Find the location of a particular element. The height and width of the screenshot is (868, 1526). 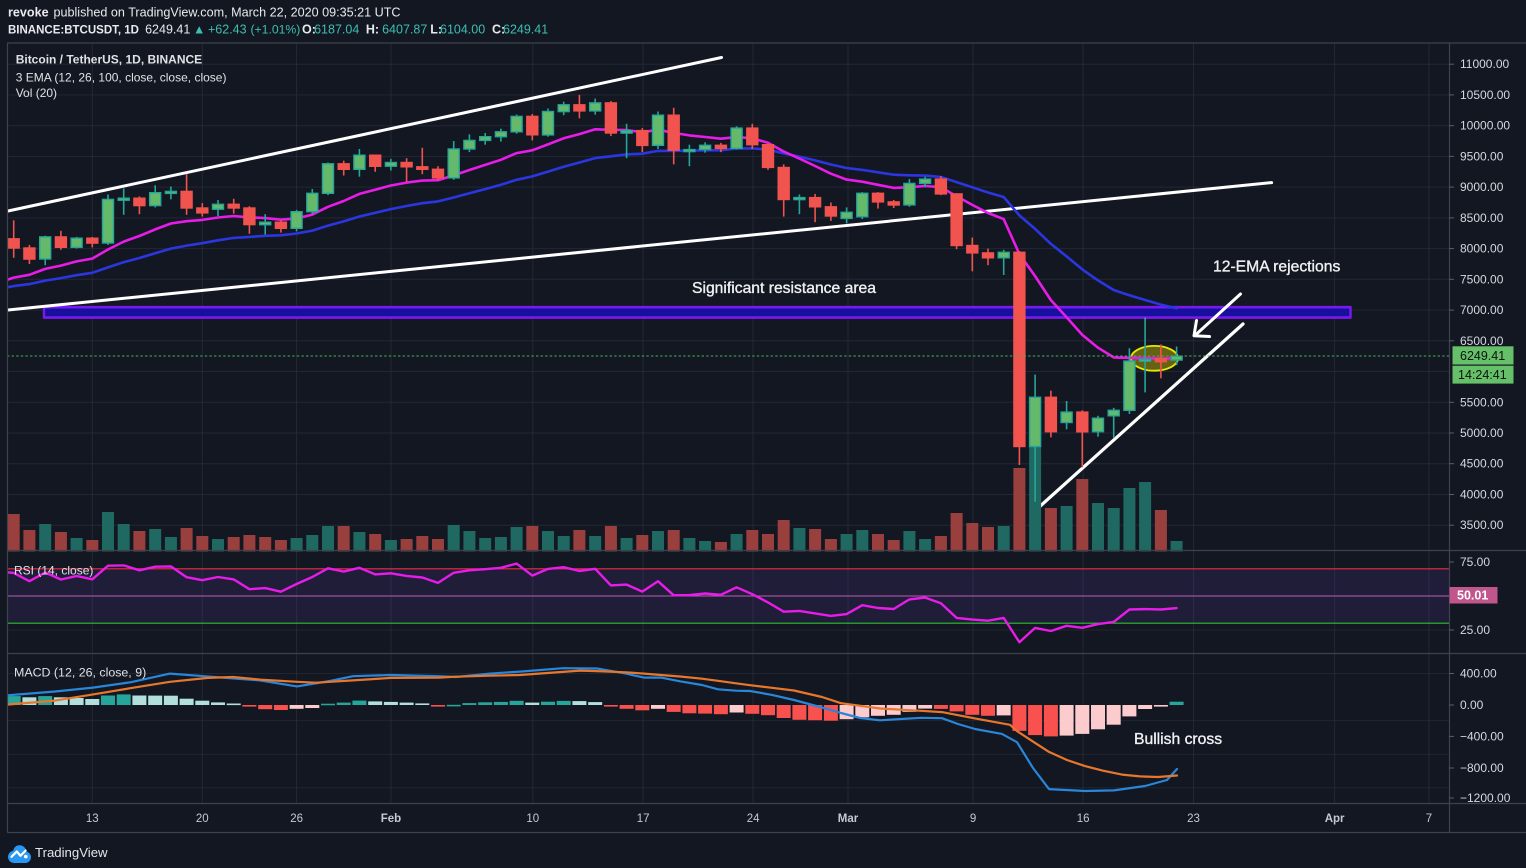

svg-text: RSI (14, close) is located at coordinates (53, 571).